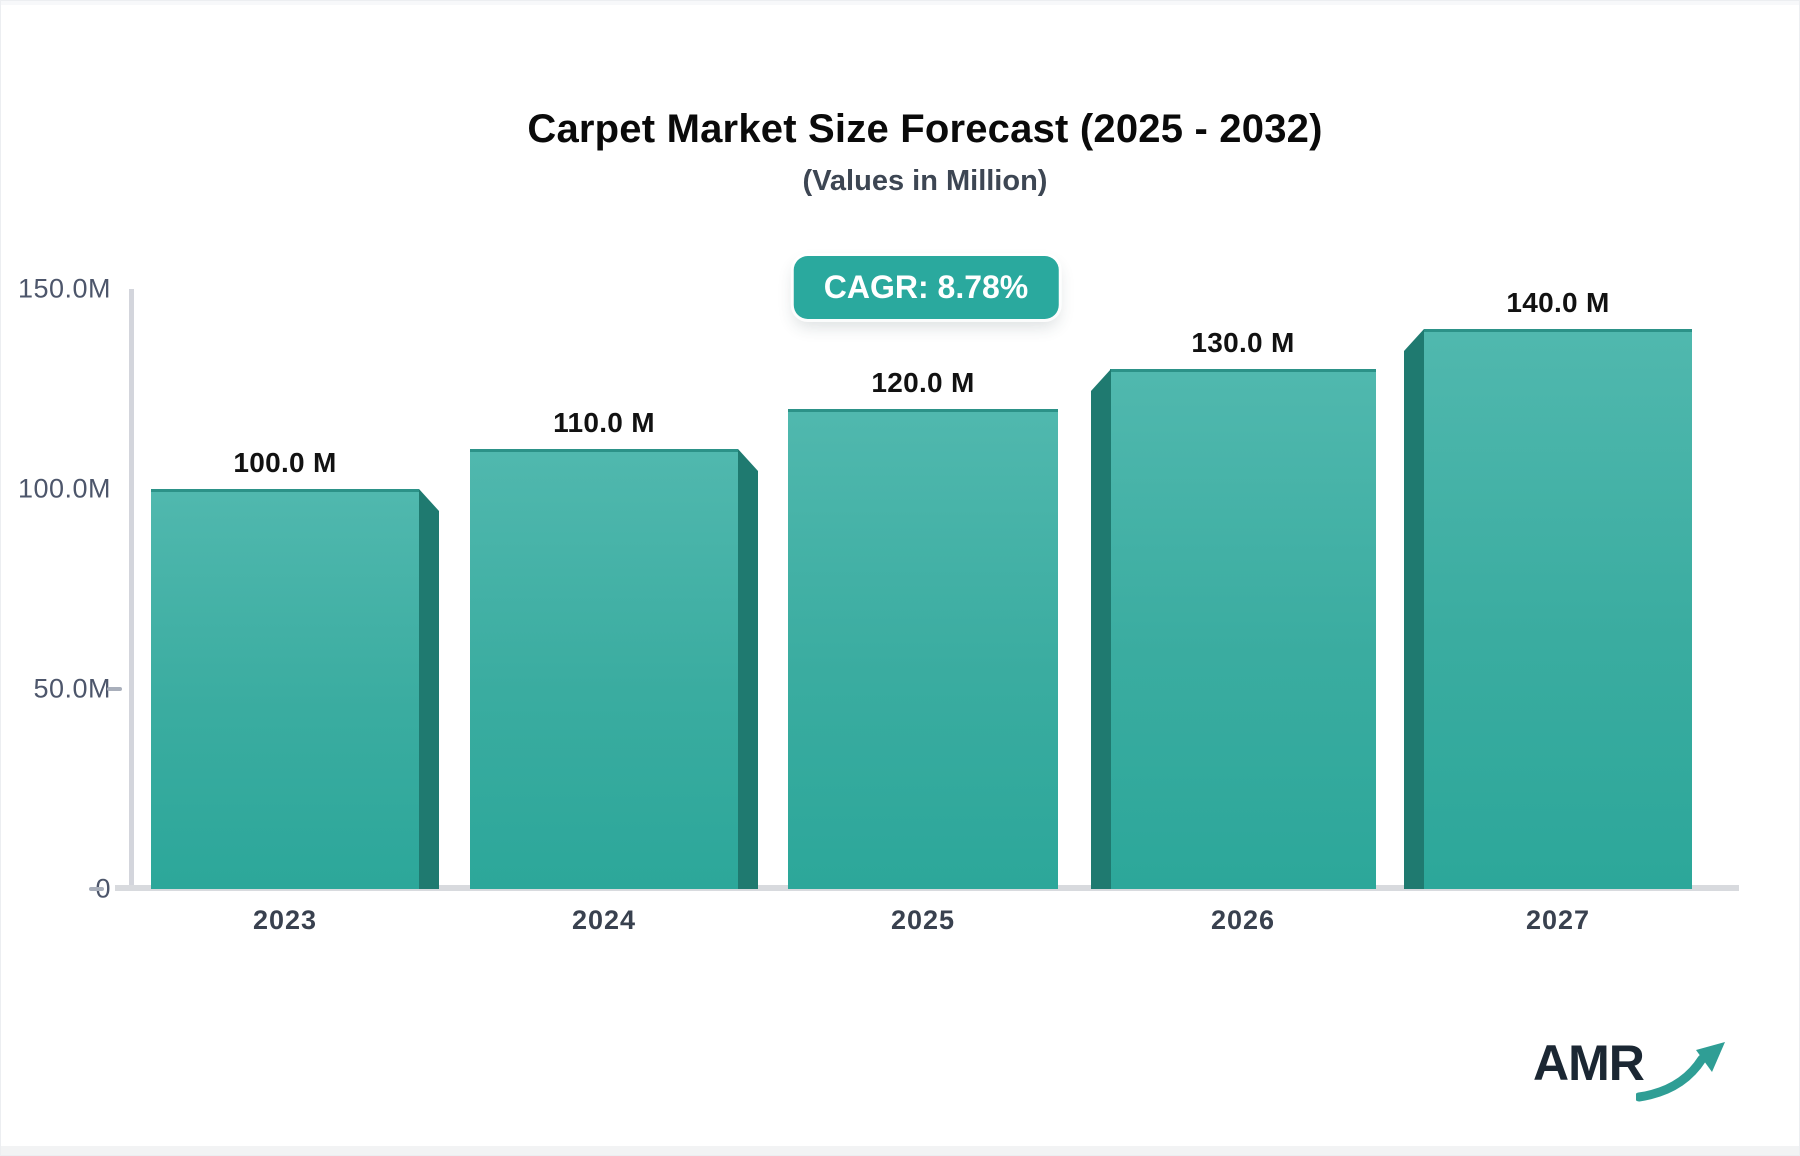 The image size is (1800, 1156). What do you see at coordinates (604, 920) in the screenshot?
I see `x-tick-label-2024: 2024` at bounding box center [604, 920].